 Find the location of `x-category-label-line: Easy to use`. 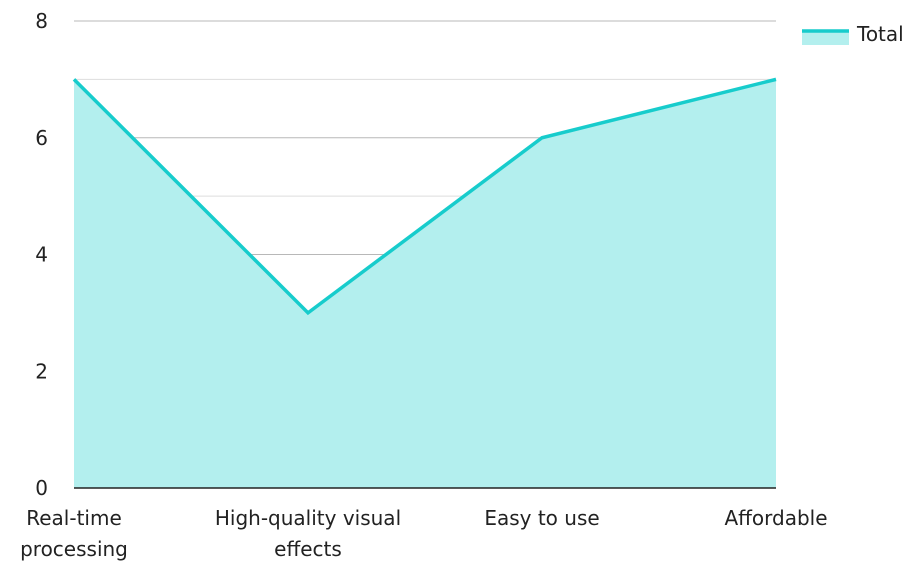

x-category-label-line: Easy to use is located at coordinates (541, 518).